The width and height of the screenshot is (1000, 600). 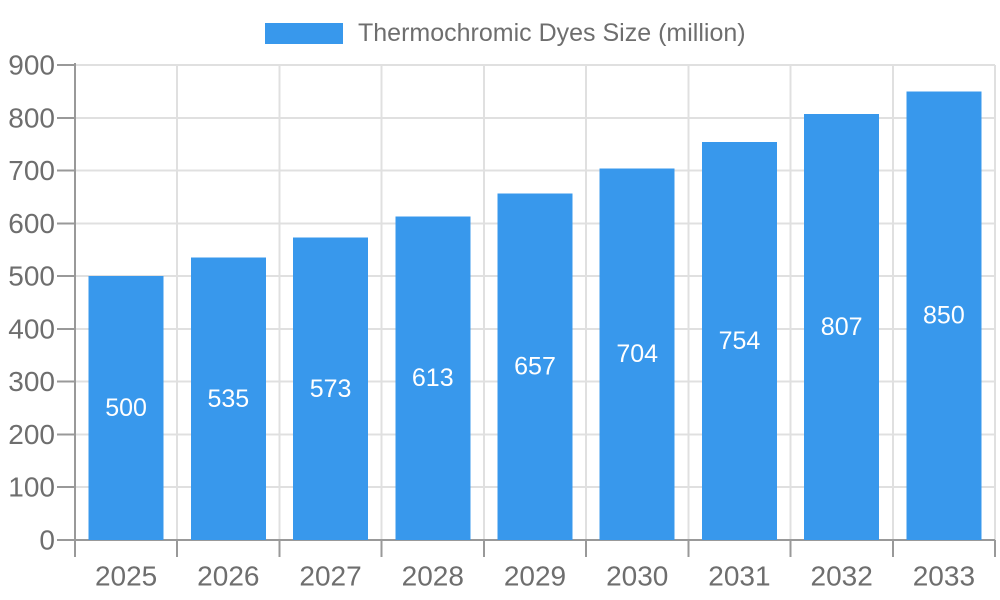 I want to click on bar-value-label: 573, so click(x=331, y=389).